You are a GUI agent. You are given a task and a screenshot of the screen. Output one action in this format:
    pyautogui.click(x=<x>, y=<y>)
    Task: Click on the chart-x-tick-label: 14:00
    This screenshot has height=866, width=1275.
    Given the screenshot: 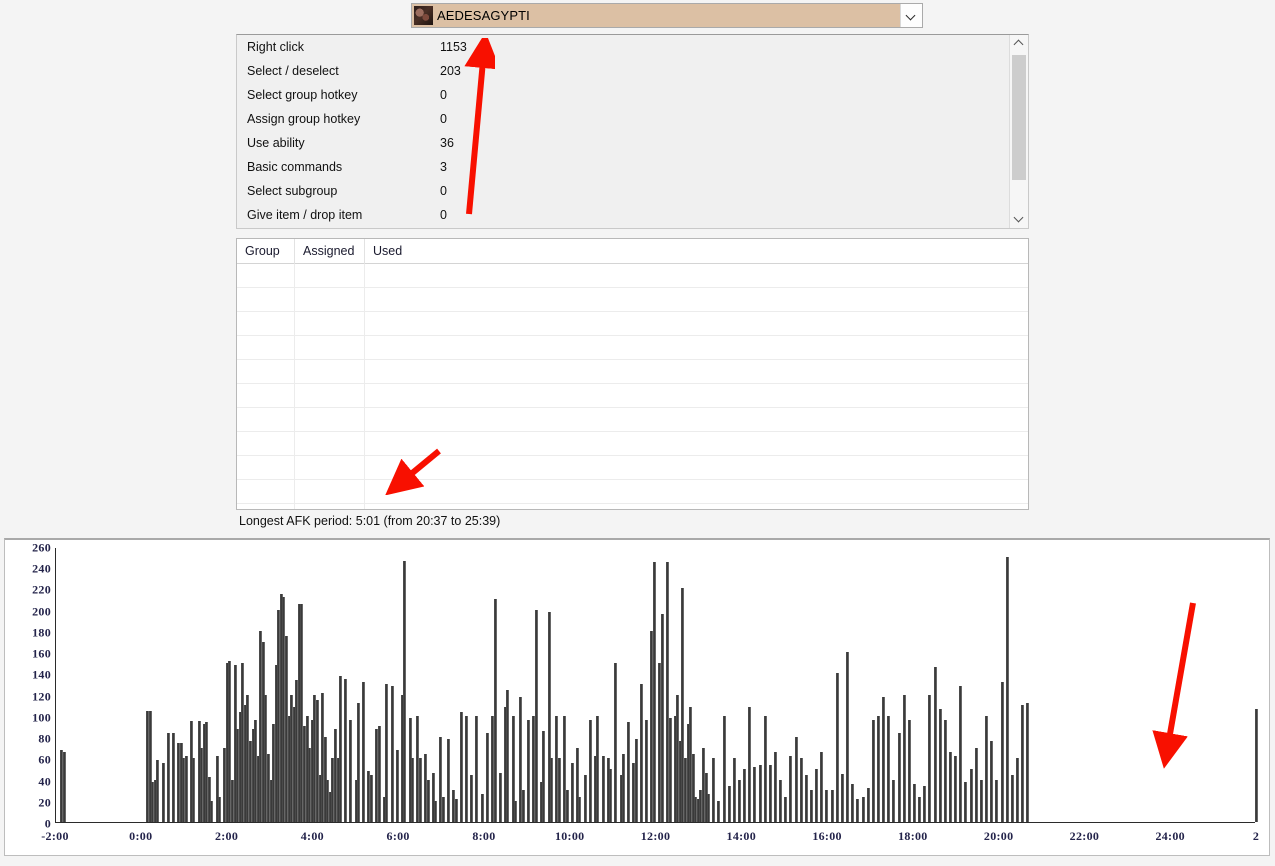 What is the action you would take?
    pyautogui.click(x=741, y=836)
    